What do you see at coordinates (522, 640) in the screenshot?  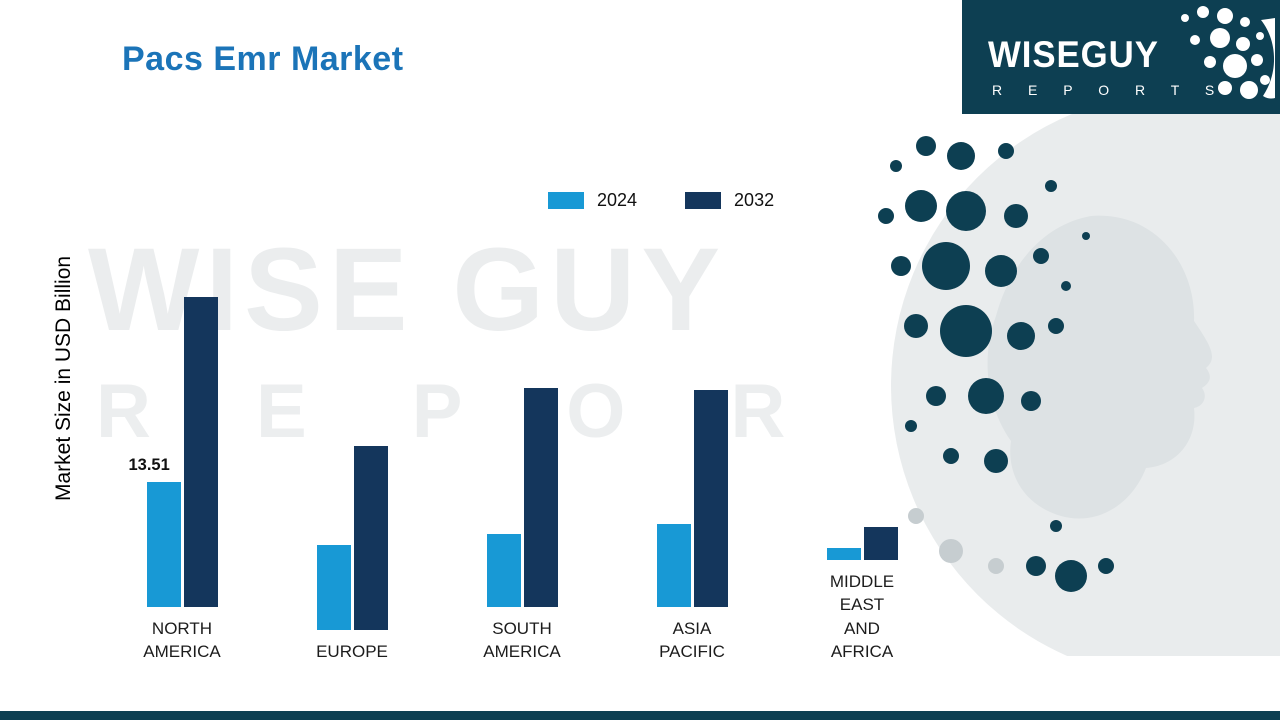 I see `category-label: SOUTH AMERICA` at bounding box center [522, 640].